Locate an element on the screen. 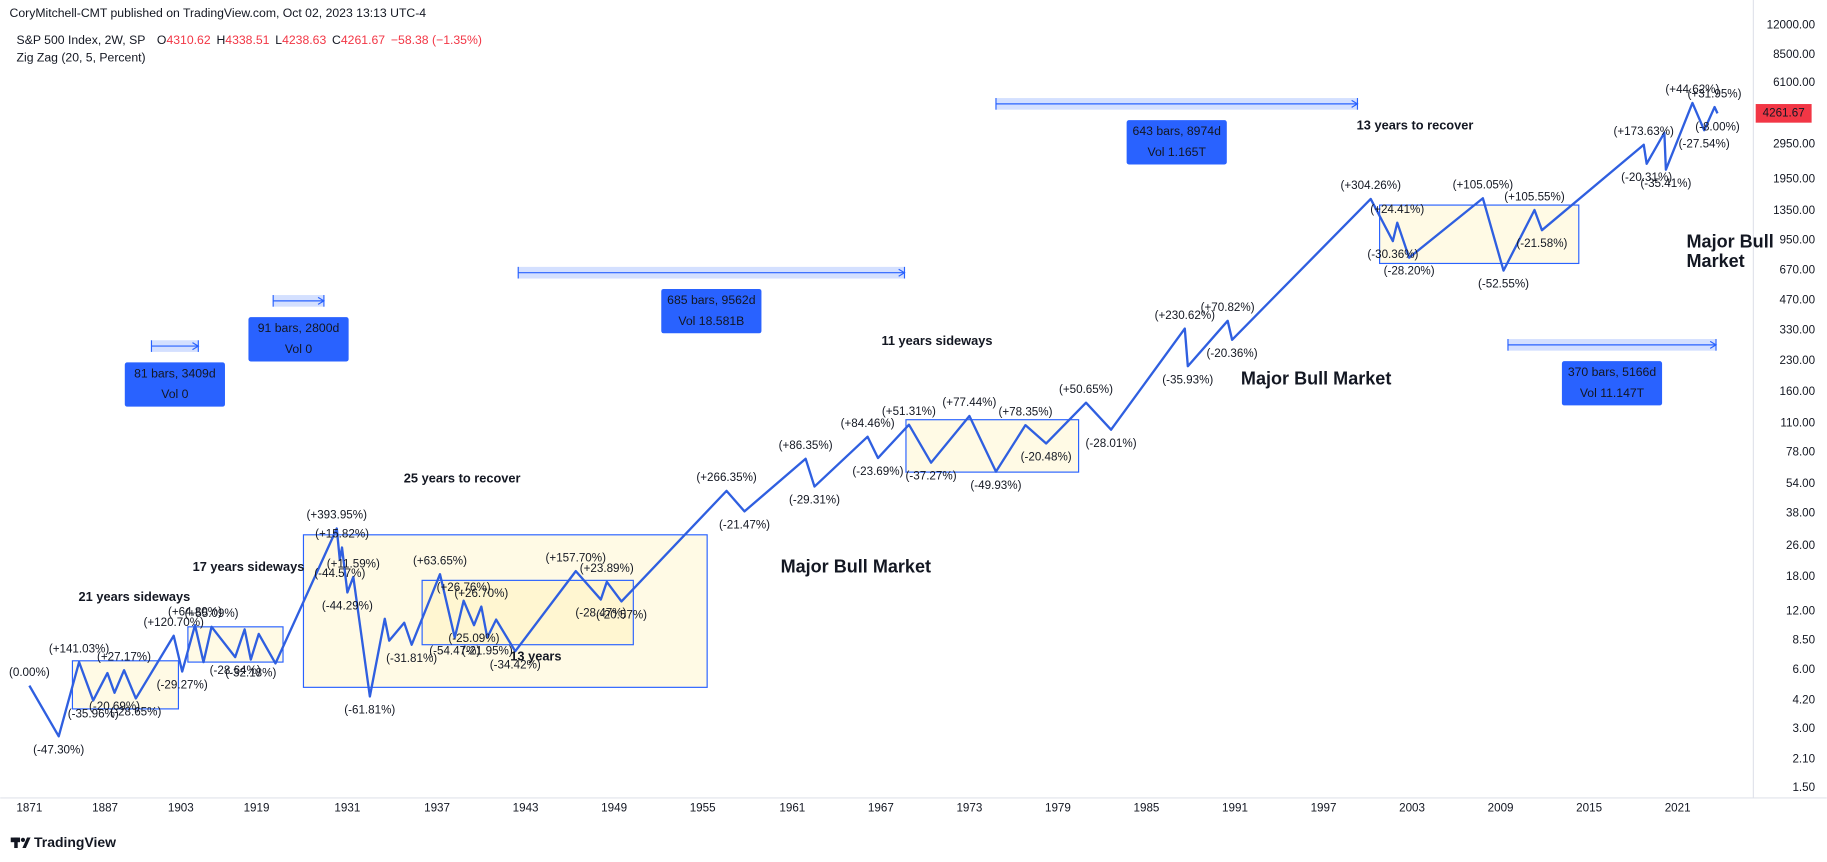 This screenshot has width=1827, height=862. pivot-label: (-28.64%) is located at coordinates (235, 670).